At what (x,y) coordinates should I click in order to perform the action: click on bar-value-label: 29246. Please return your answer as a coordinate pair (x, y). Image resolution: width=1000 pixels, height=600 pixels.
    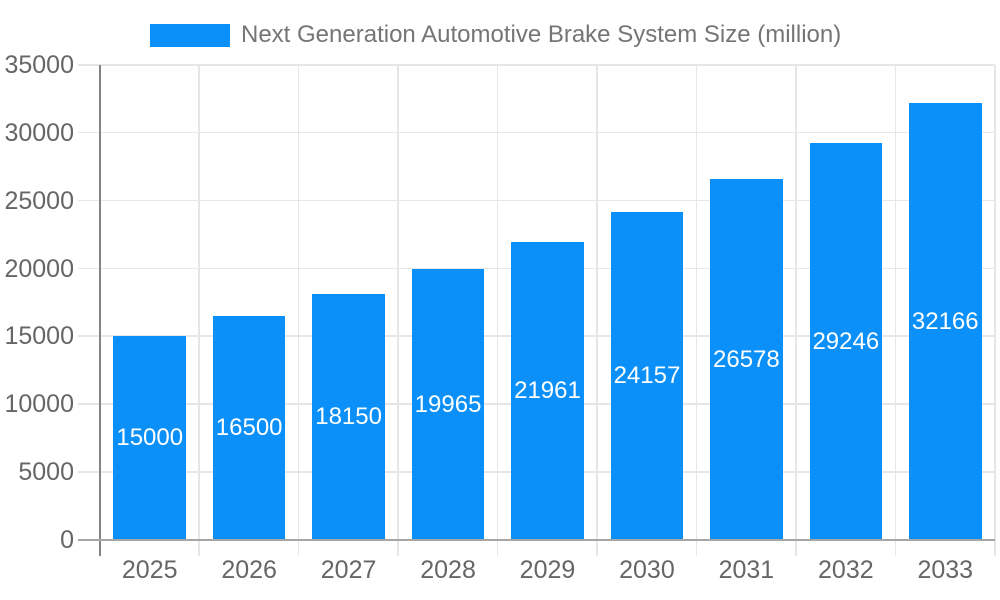
    Looking at the image, I should click on (846, 341).